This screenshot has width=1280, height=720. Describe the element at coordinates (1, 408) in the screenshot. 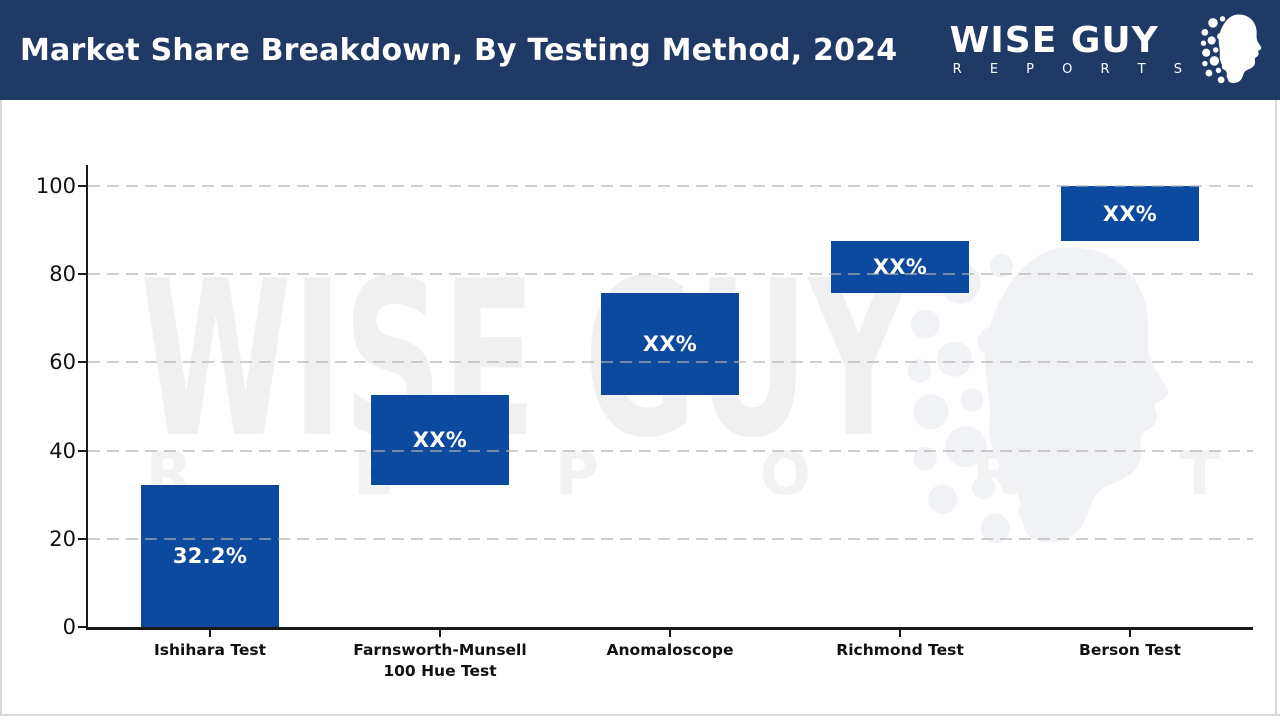

I see `frame-edge-left` at that location.